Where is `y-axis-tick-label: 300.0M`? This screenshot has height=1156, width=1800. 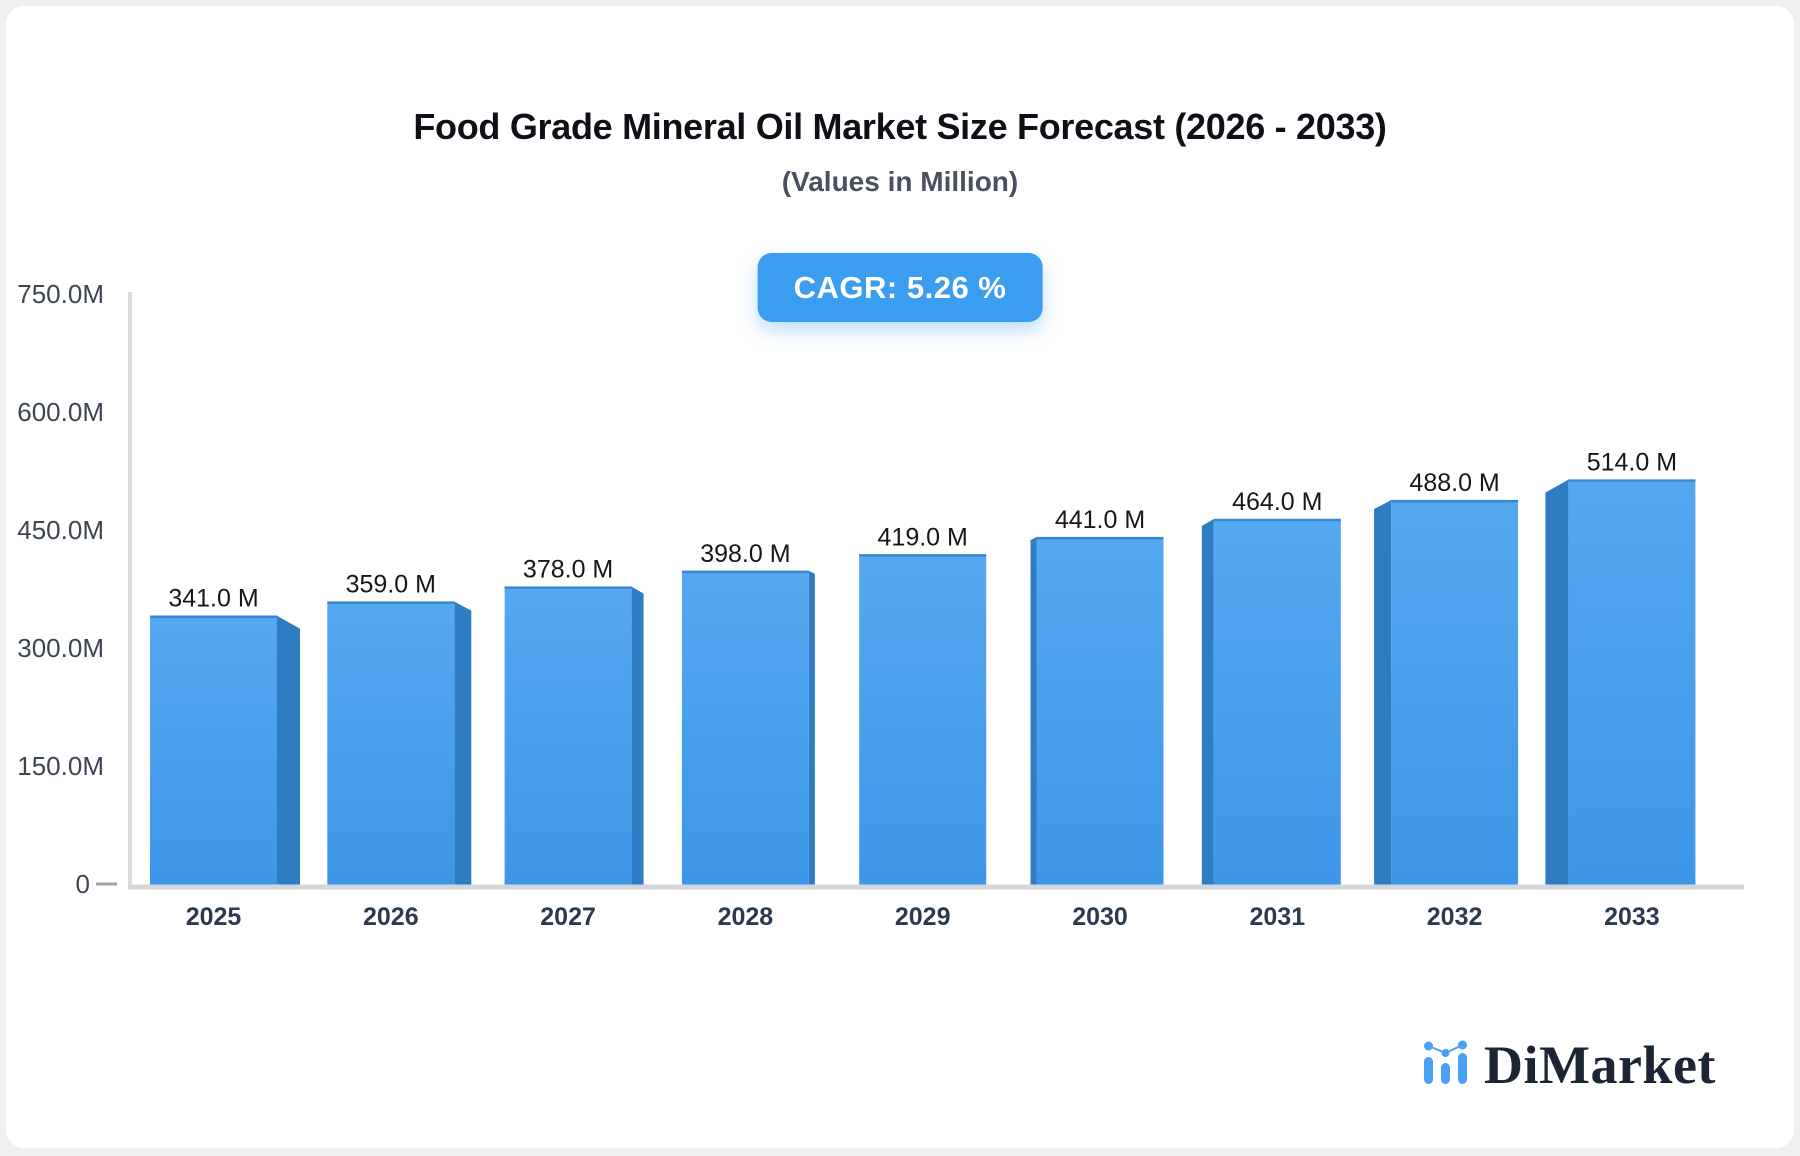
y-axis-tick-label: 300.0M is located at coordinates (60, 648).